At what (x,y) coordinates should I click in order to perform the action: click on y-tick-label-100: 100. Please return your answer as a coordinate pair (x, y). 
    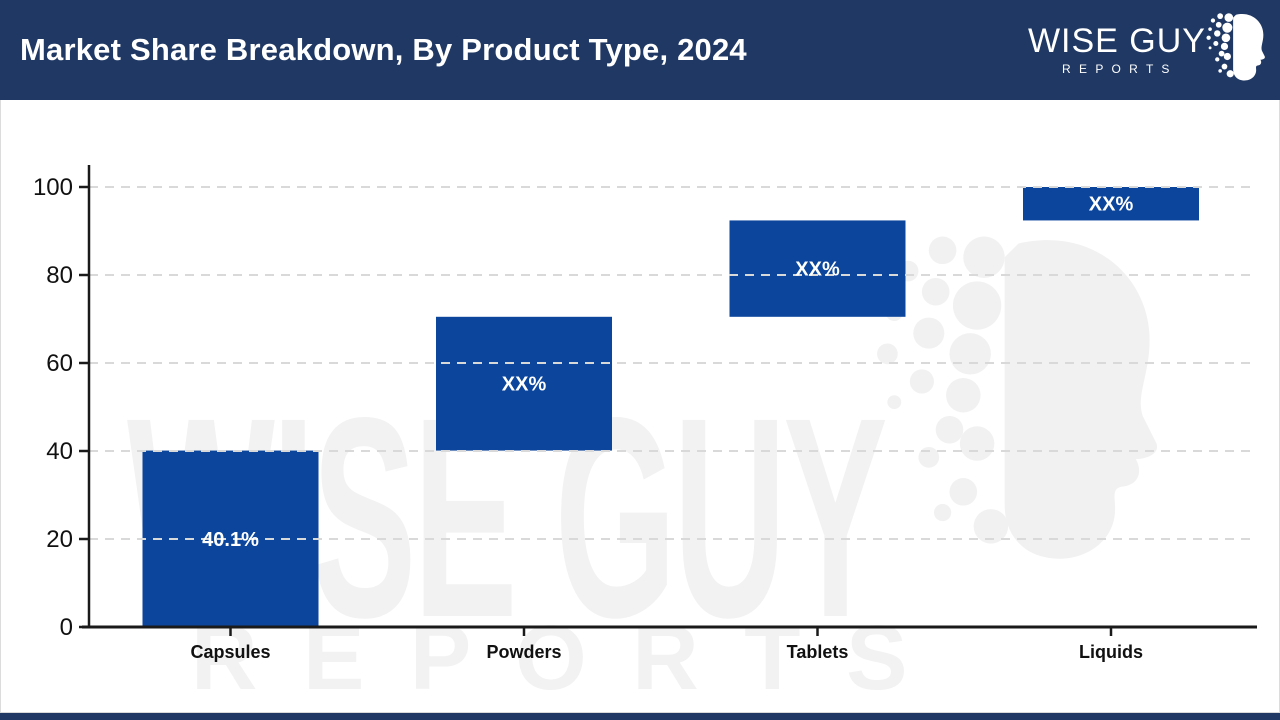
    Looking at the image, I should click on (53, 187).